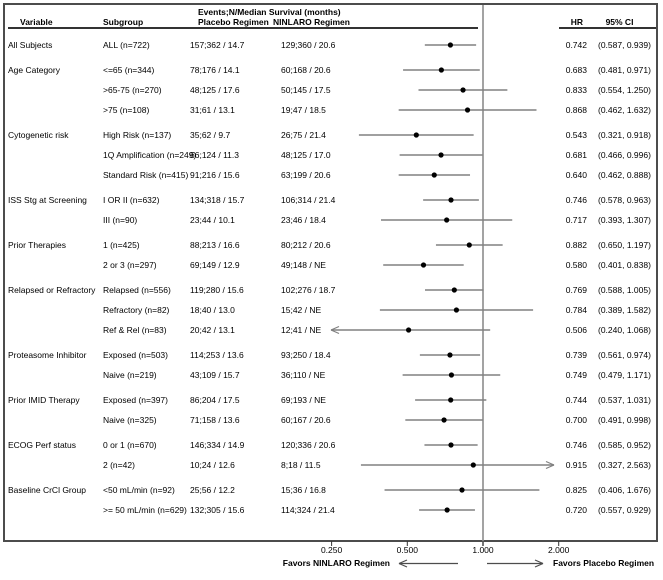 The image size is (663, 580). What do you see at coordinates (303, 110) in the screenshot?
I see `row-ninlaro-value: 19;47 / 18.5` at bounding box center [303, 110].